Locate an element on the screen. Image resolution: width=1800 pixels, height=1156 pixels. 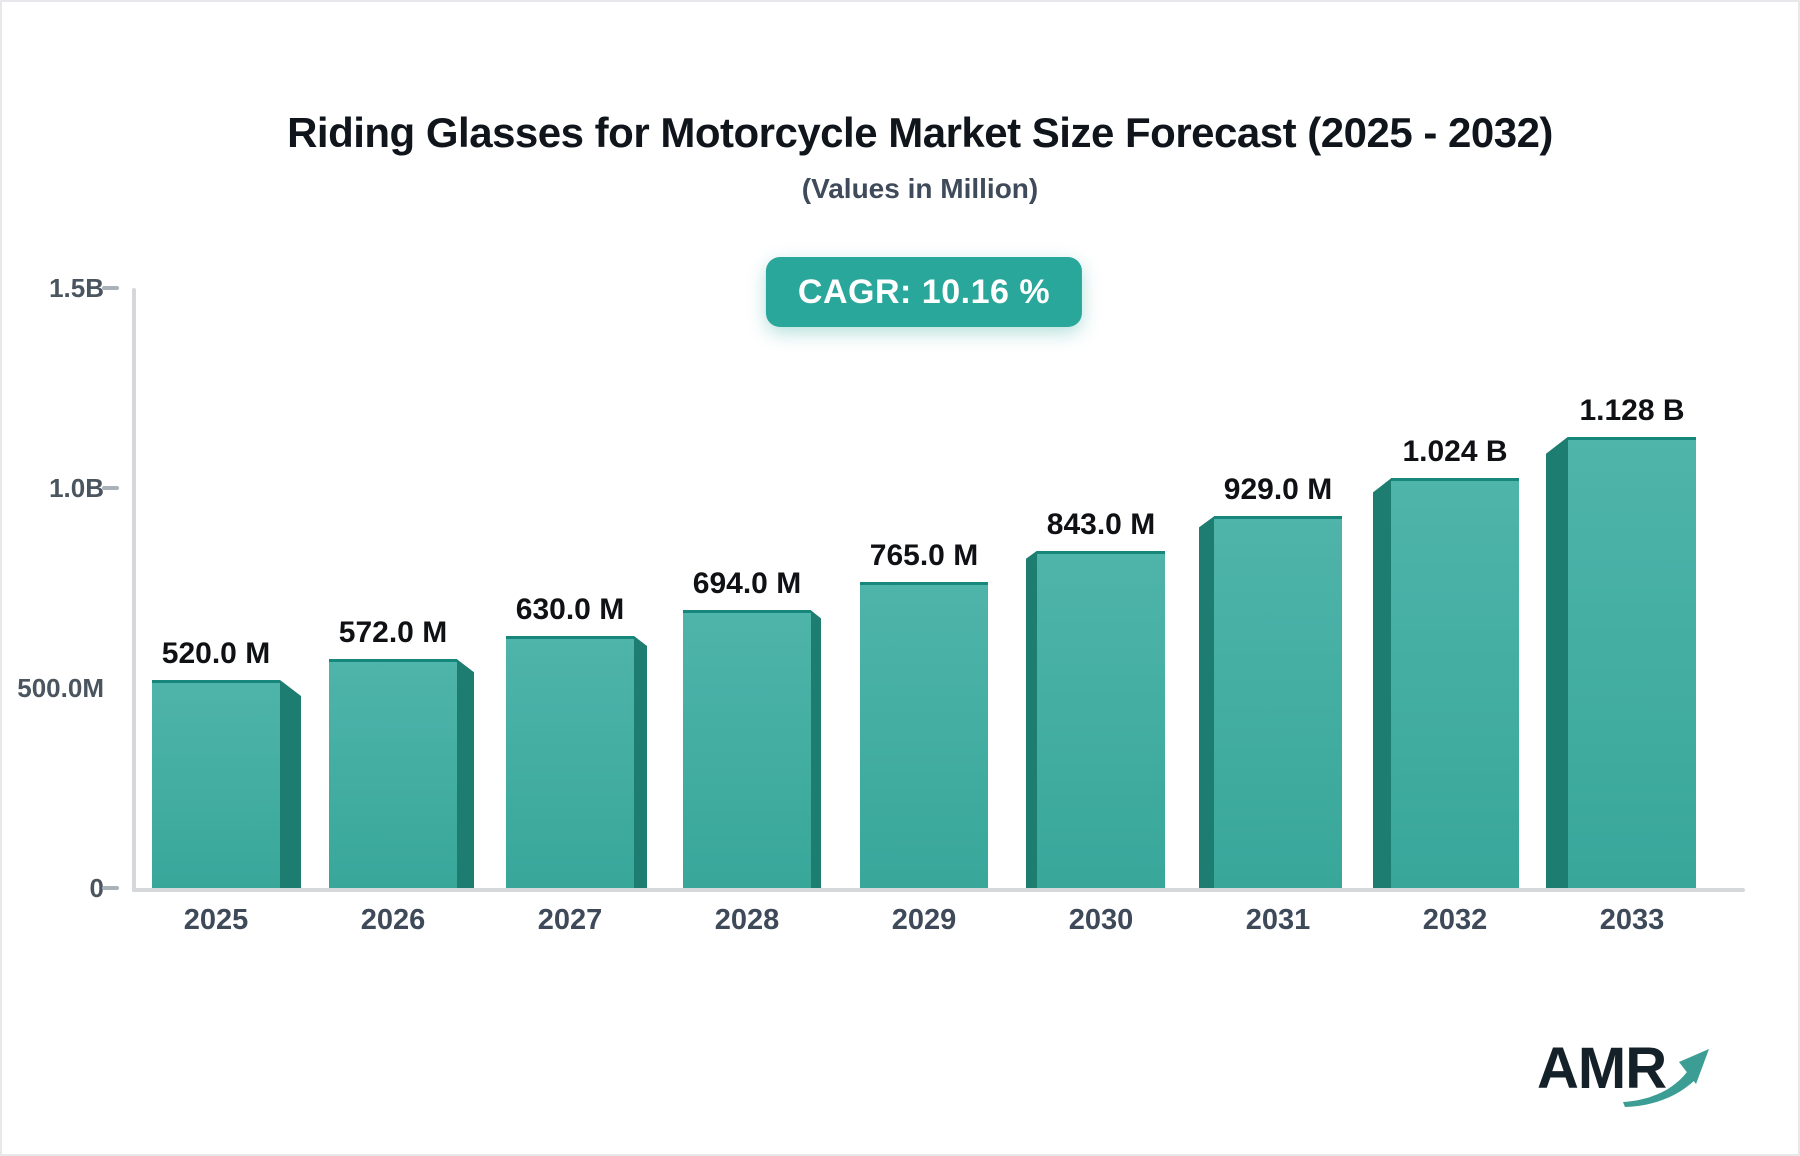
x-axis-year-label: 2027 is located at coordinates (570, 920).